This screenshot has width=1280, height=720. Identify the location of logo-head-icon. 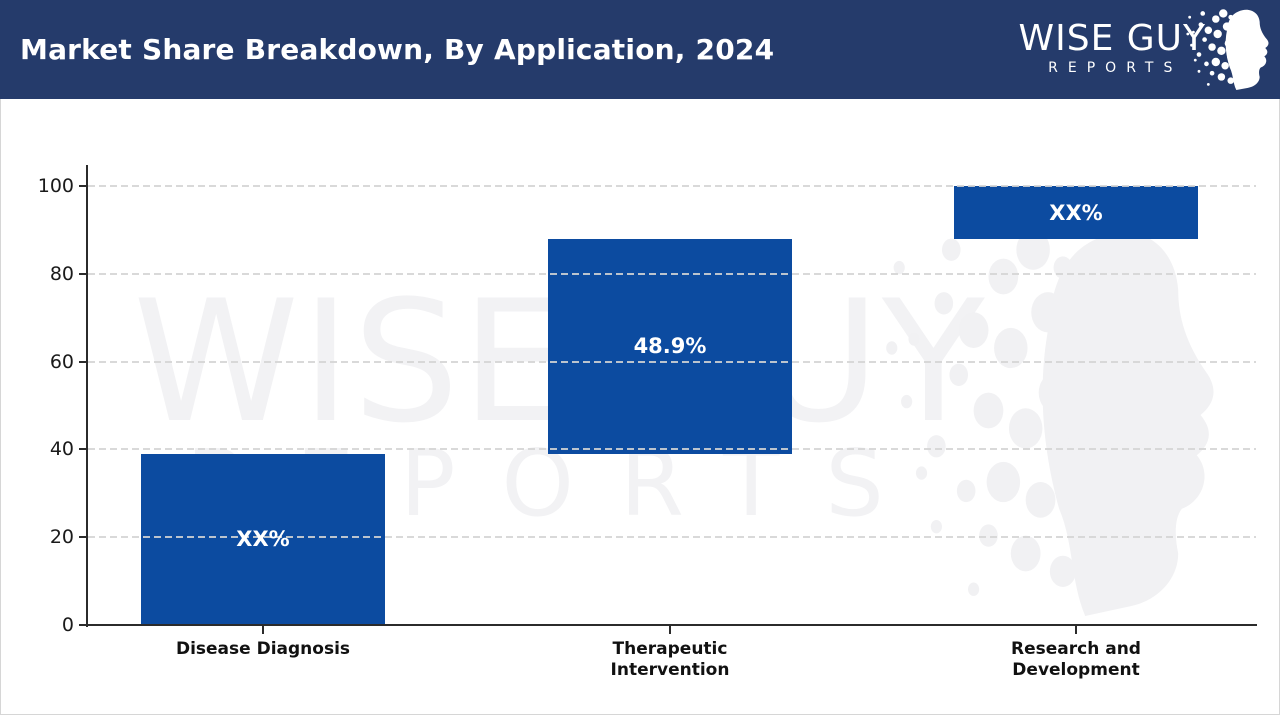
(1227, 49).